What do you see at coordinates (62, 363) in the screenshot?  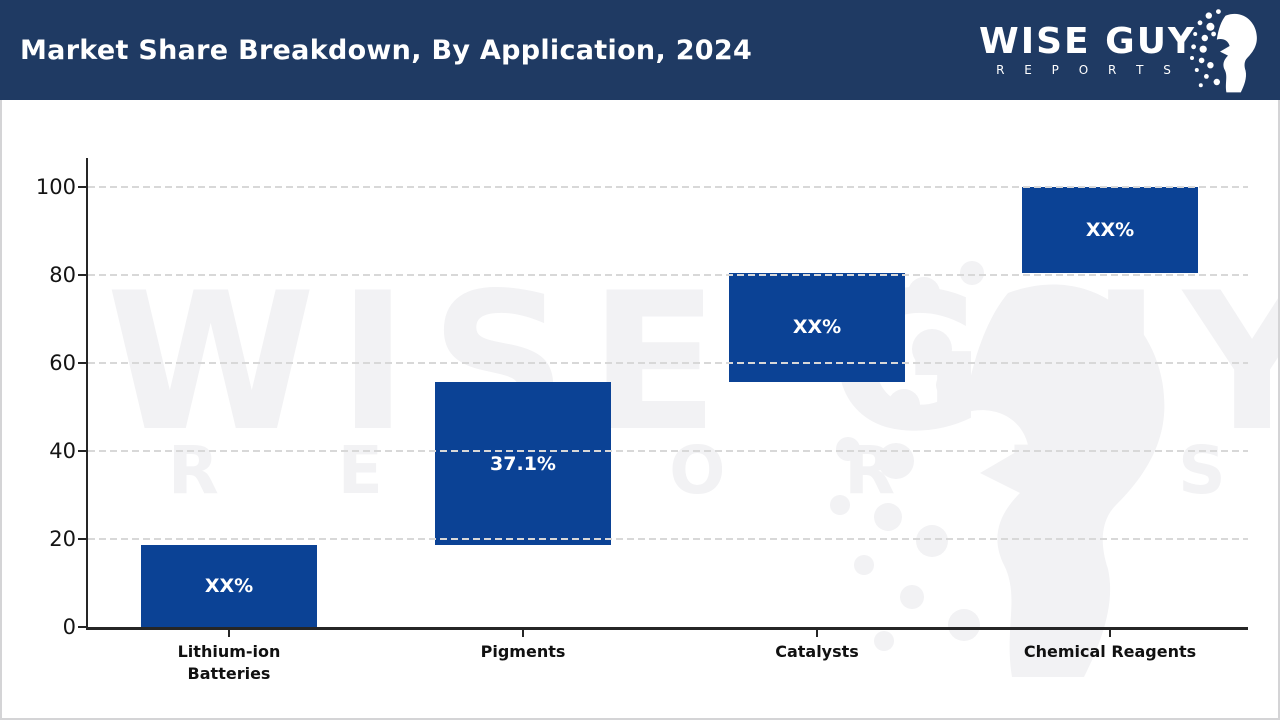 I see `y-tick-label-60: 60` at bounding box center [62, 363].